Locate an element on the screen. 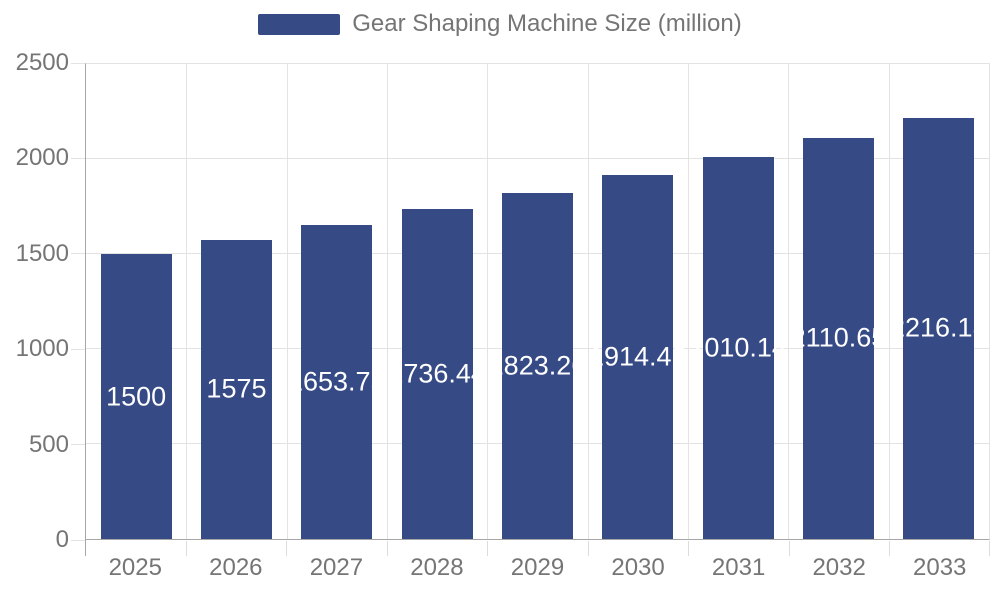  bar-2026: 1575 is located at coordinates (236, 389).